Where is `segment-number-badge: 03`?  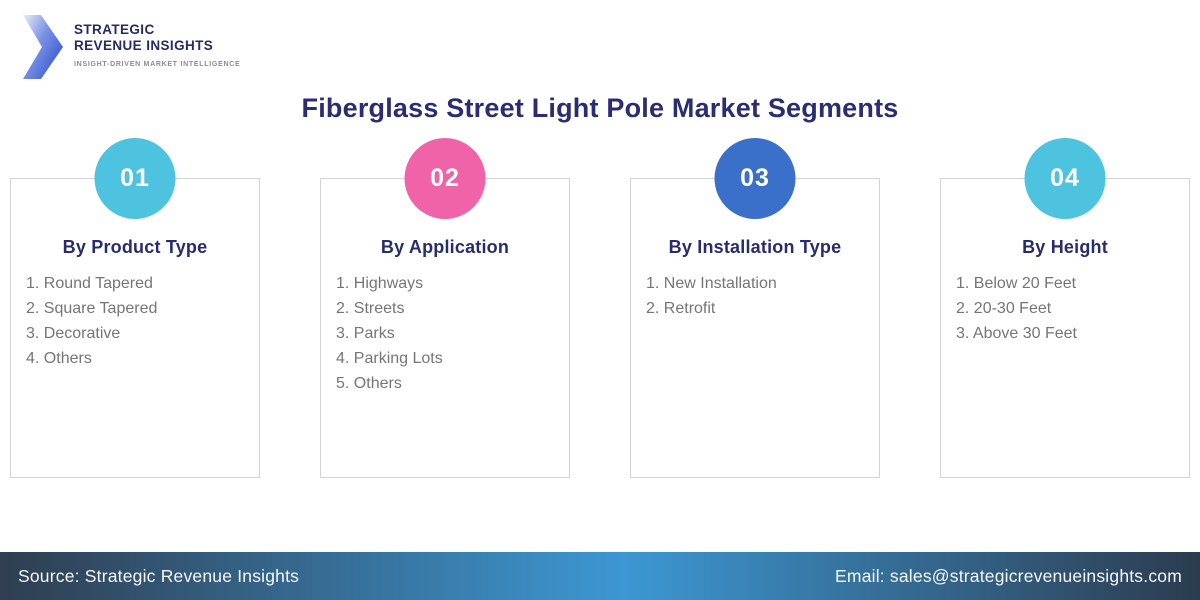 segment-number-badge: 03 is located at coordinates (755, 178).